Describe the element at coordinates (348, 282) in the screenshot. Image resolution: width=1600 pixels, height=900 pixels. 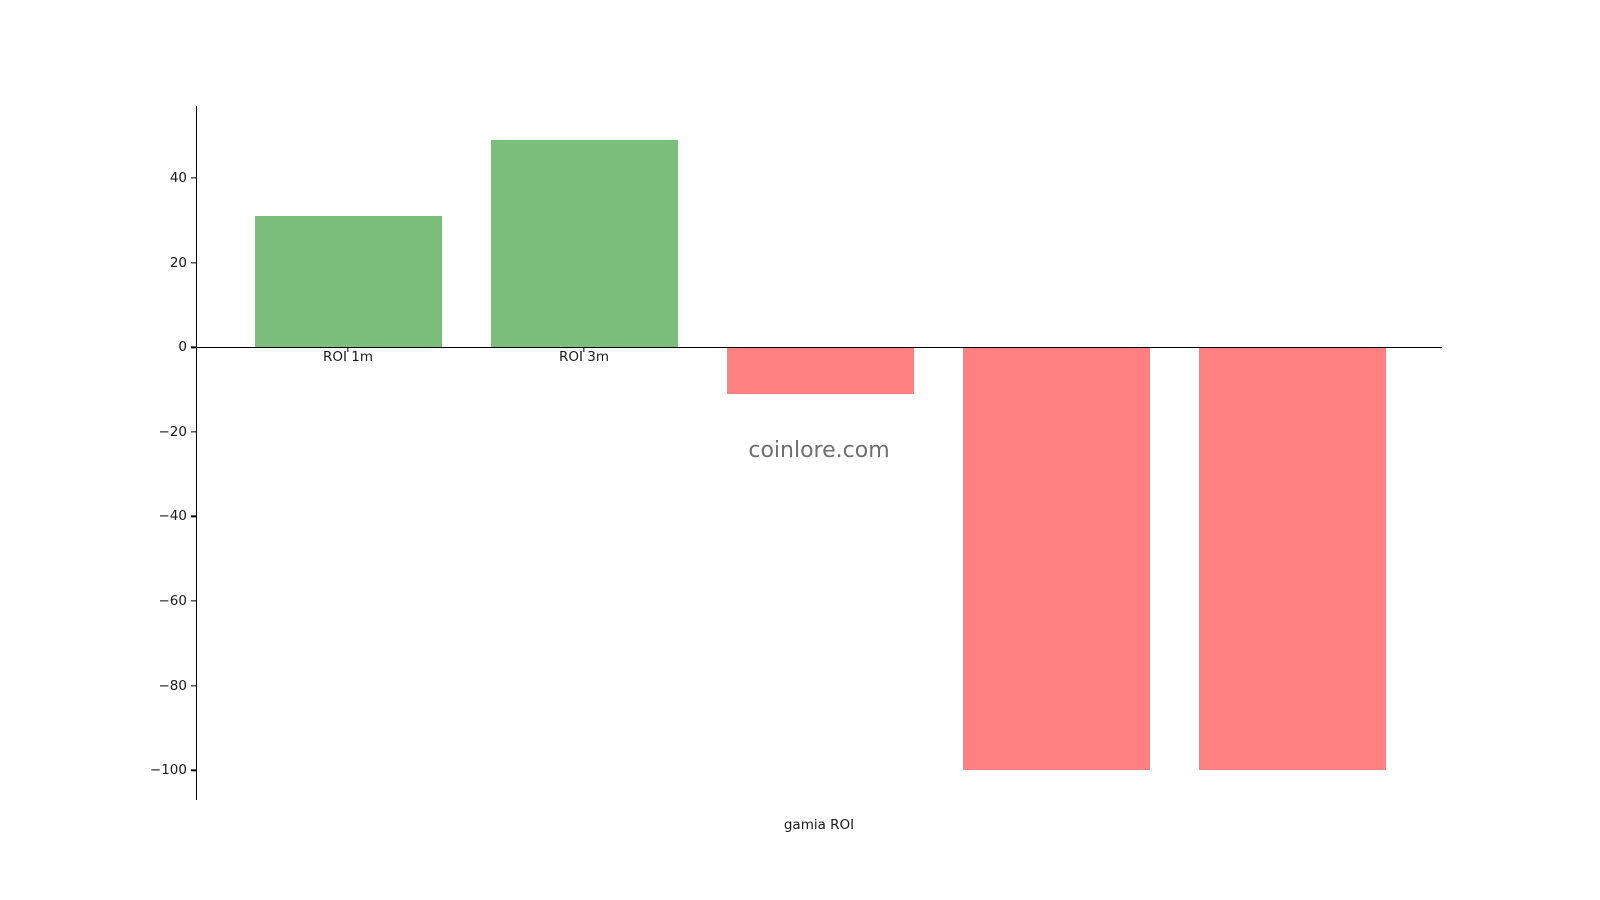
I see `bar-roi-1m` at that location.